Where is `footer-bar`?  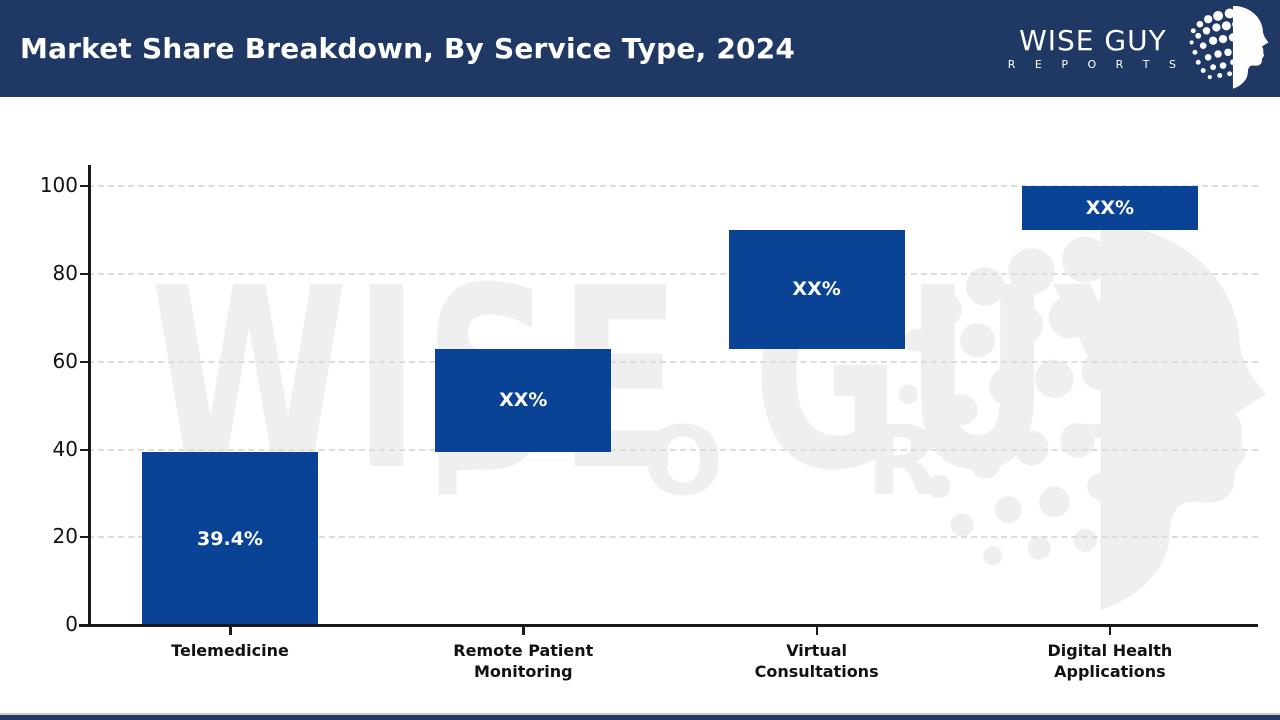 footer-bar is located at coordinates (640, 716).